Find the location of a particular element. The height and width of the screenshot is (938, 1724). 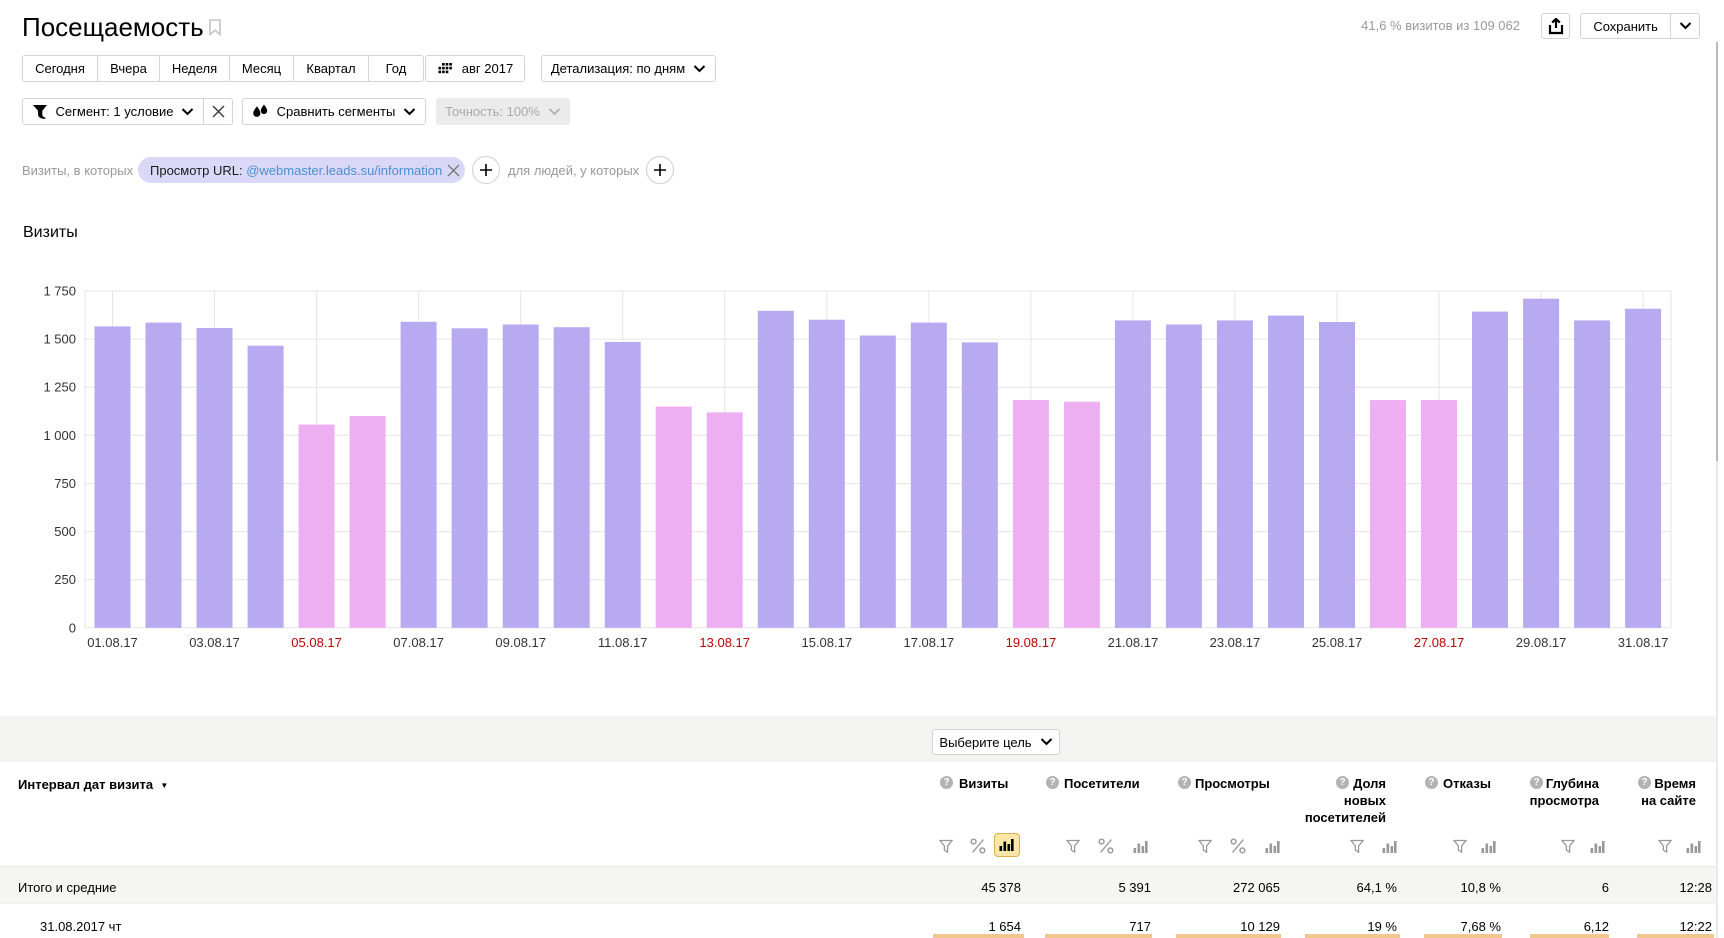

svg-text: 05.08.17 is located at coordinates (316, 642).